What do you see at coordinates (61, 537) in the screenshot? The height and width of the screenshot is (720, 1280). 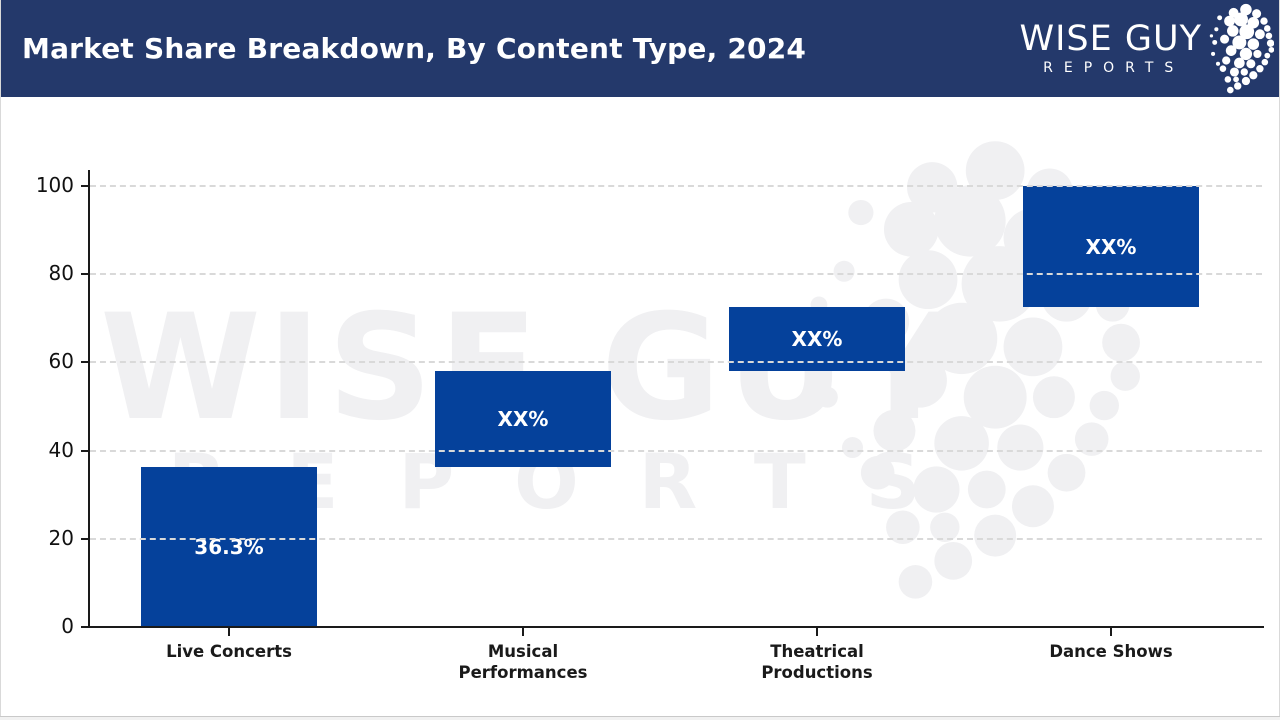 I see `y-tick-label: 20` at bounding box center [61, 537].